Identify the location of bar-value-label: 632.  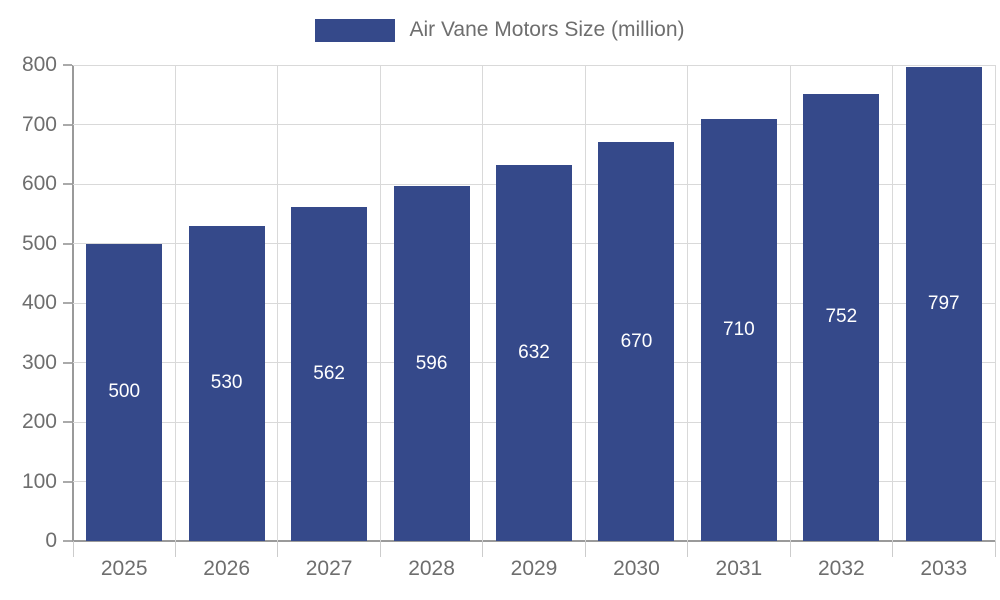
(534, 352).